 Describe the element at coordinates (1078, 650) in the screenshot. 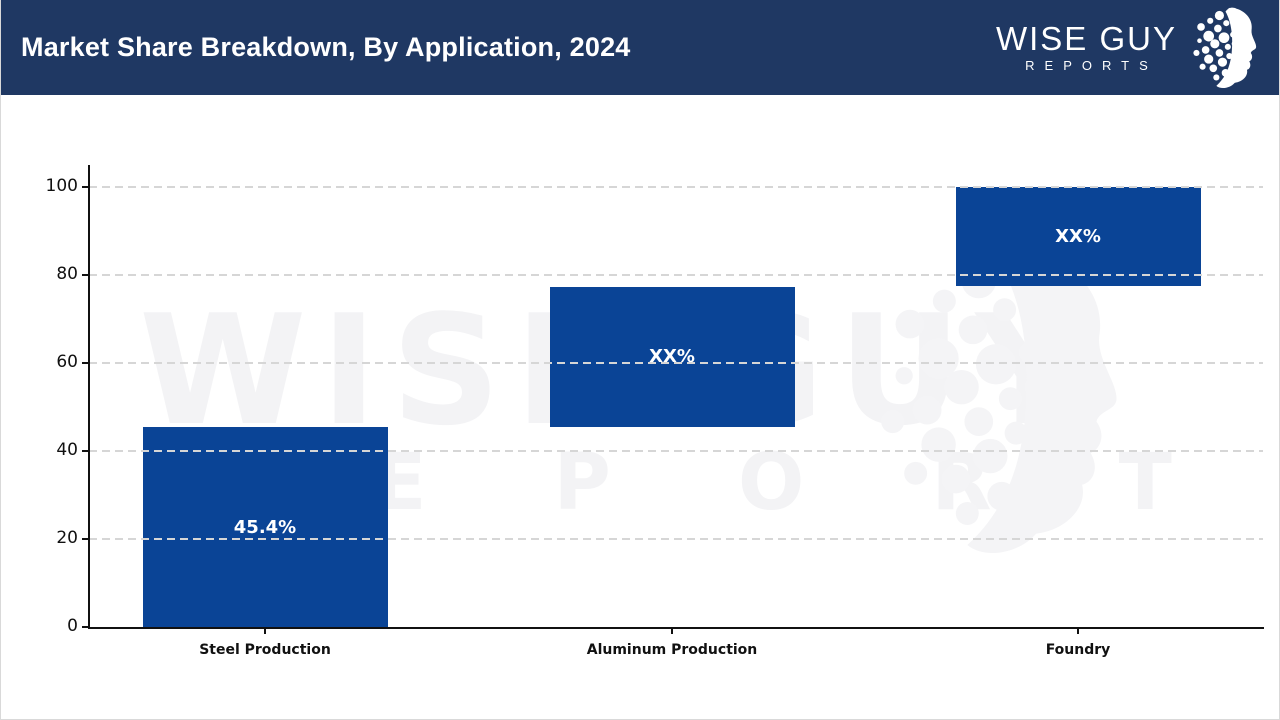

I see `x-category-label: Foundry` at that location.